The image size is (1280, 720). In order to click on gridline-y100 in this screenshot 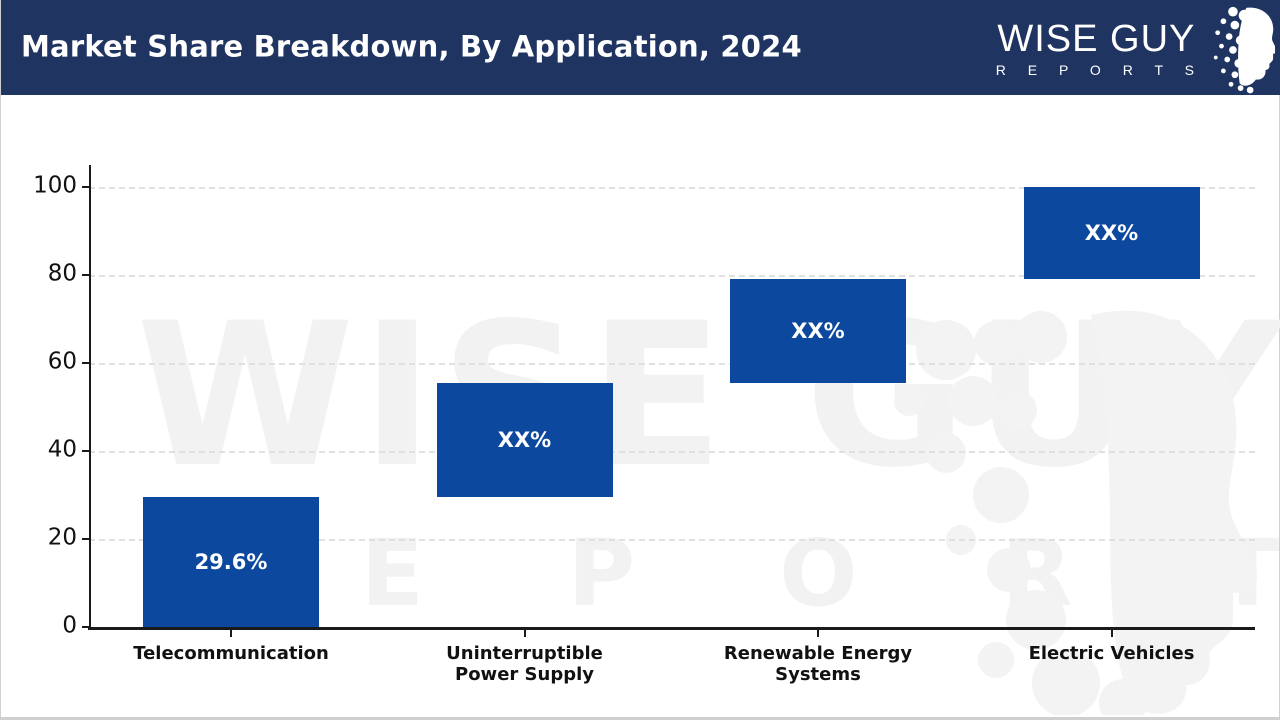, I will do `click(672, 188)`.